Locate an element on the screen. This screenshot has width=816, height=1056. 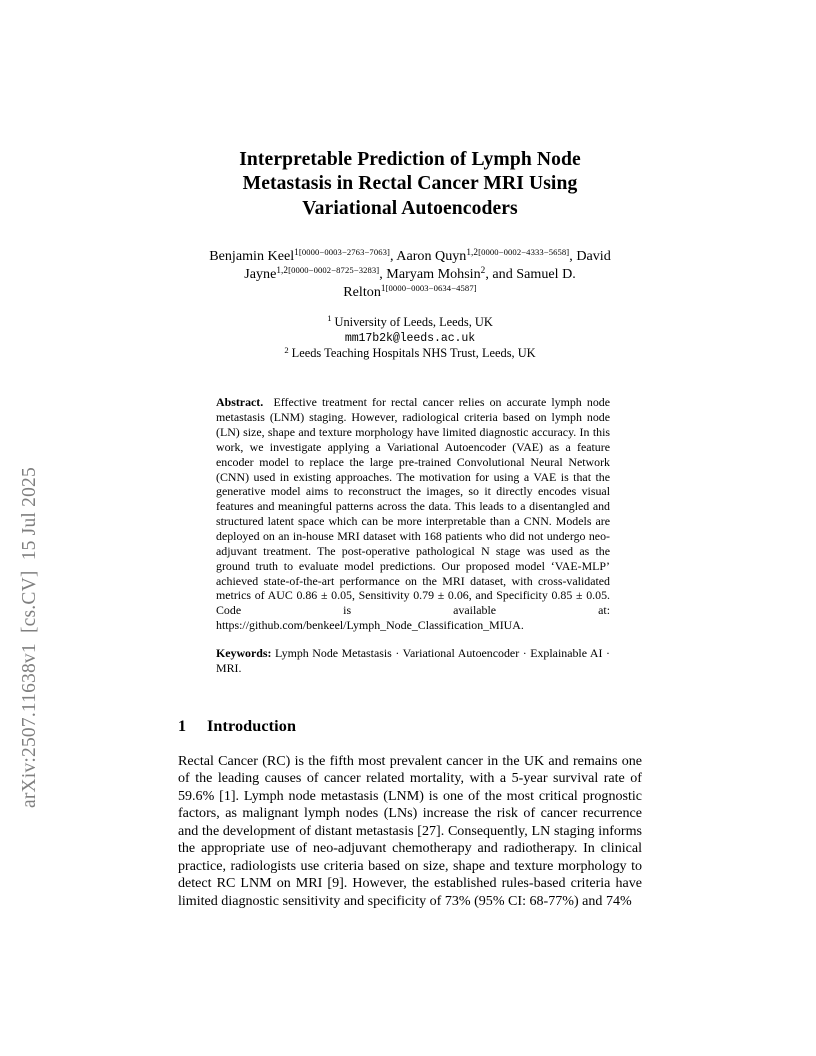
section-title: Introduction is located at coordinates (252, 725).